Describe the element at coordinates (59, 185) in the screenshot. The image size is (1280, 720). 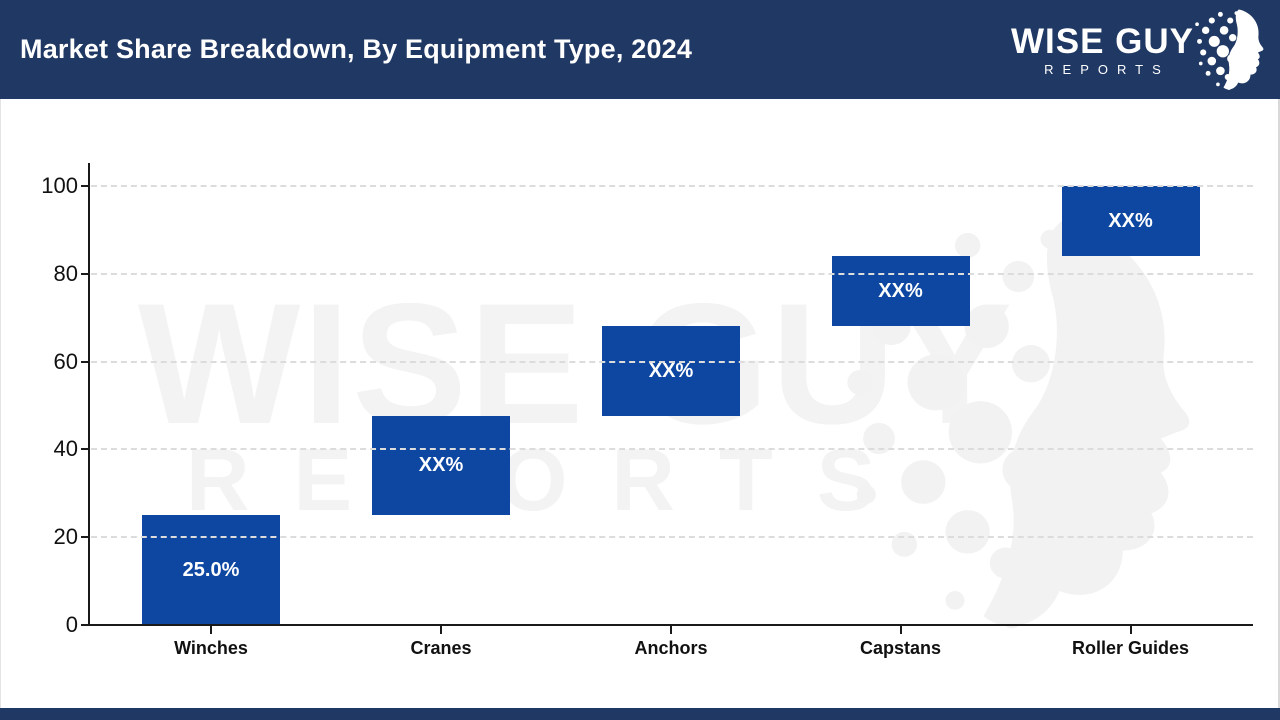
I see `y-tick-label: 100` at that location.